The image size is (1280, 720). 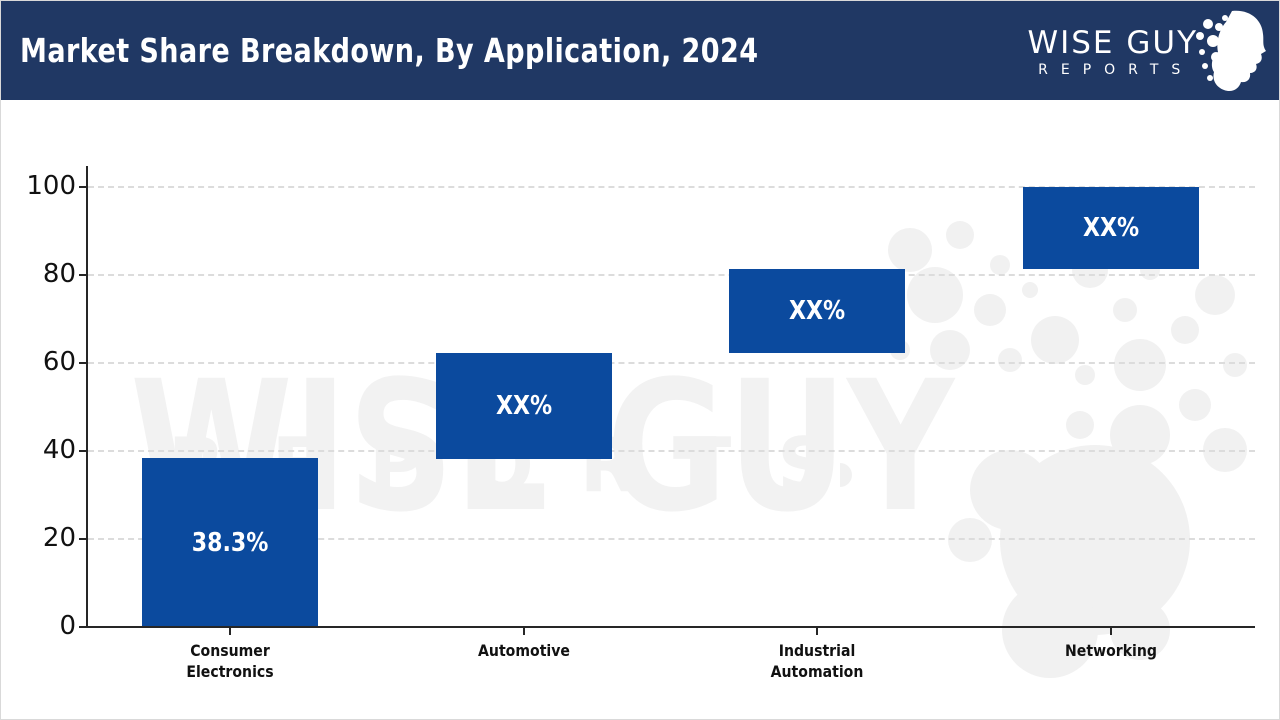 What do you see at coordinates (59, 538) in the screenshot?
I see `y-tick-label: 20` at bounding box center [59, 538].